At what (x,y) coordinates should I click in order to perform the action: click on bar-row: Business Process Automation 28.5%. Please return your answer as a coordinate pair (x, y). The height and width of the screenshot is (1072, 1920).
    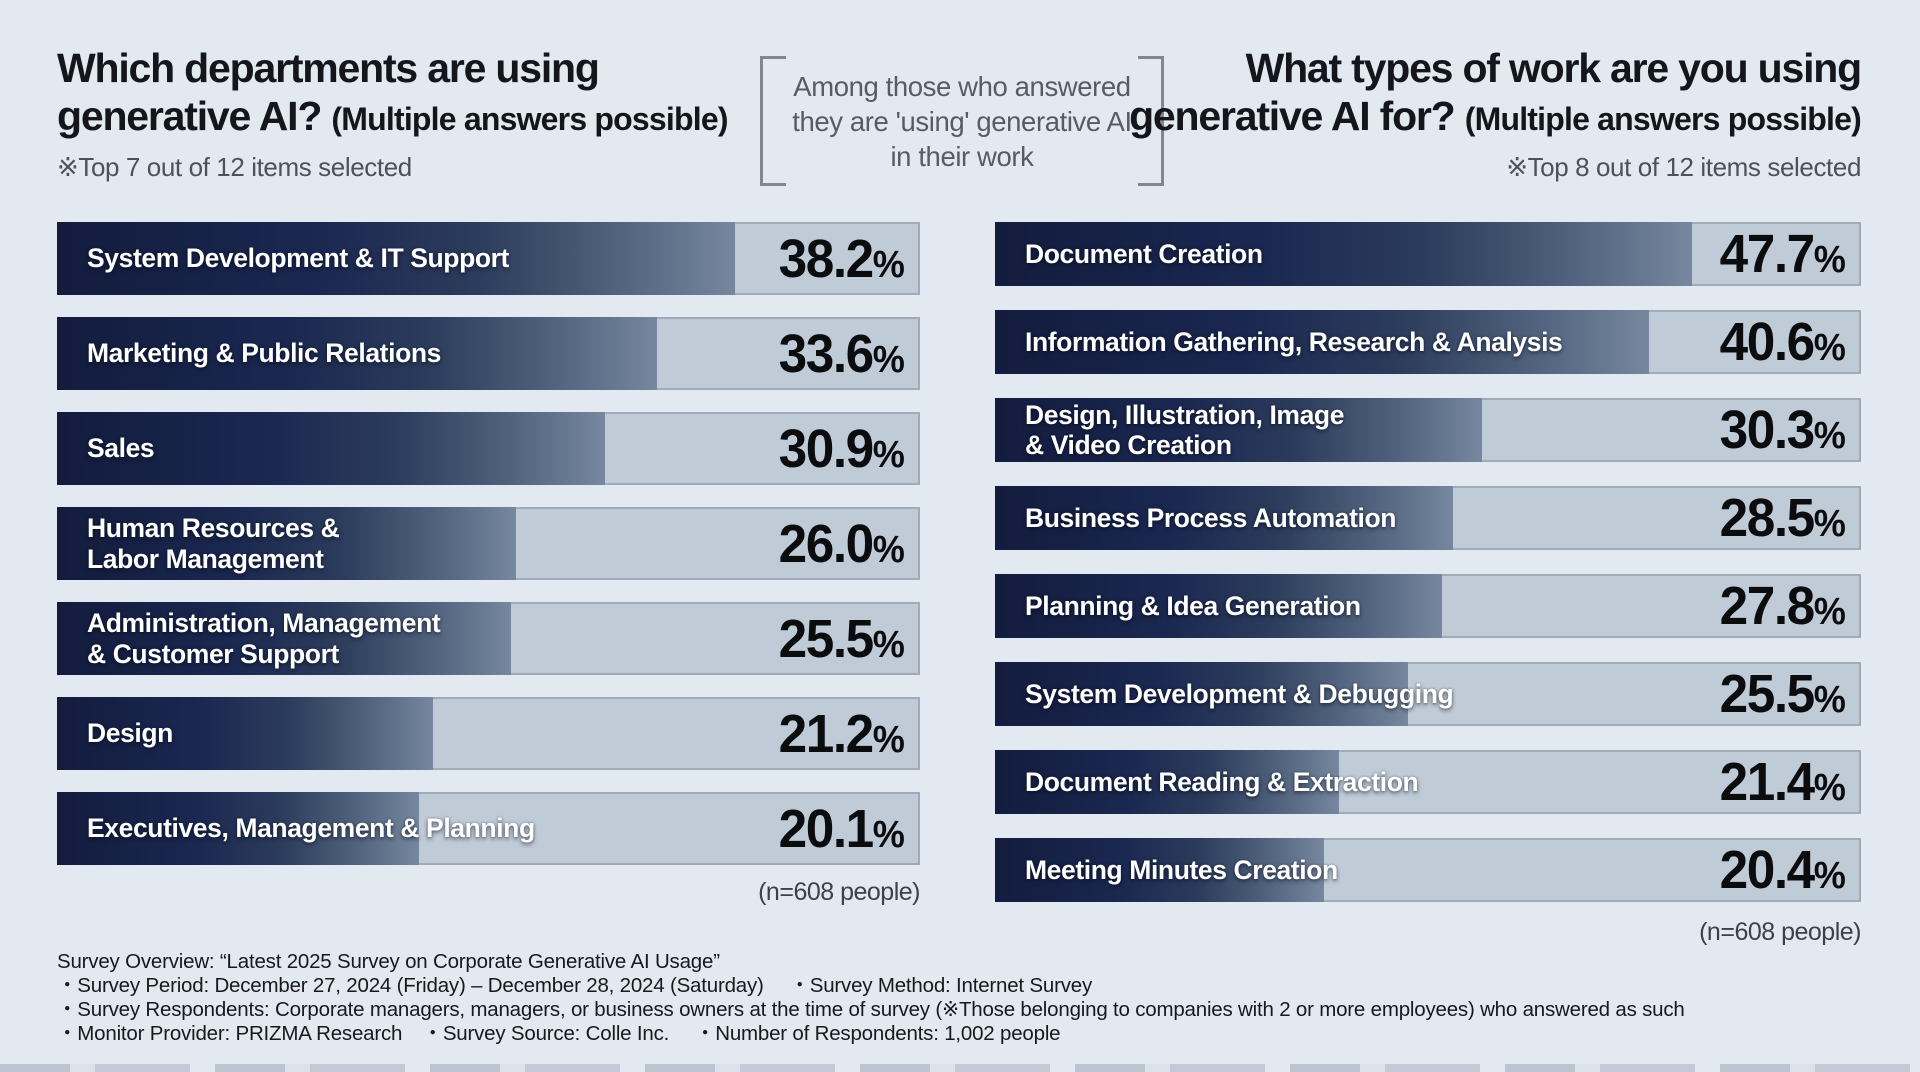
    Looking at the image, I should click on (1428, 518).